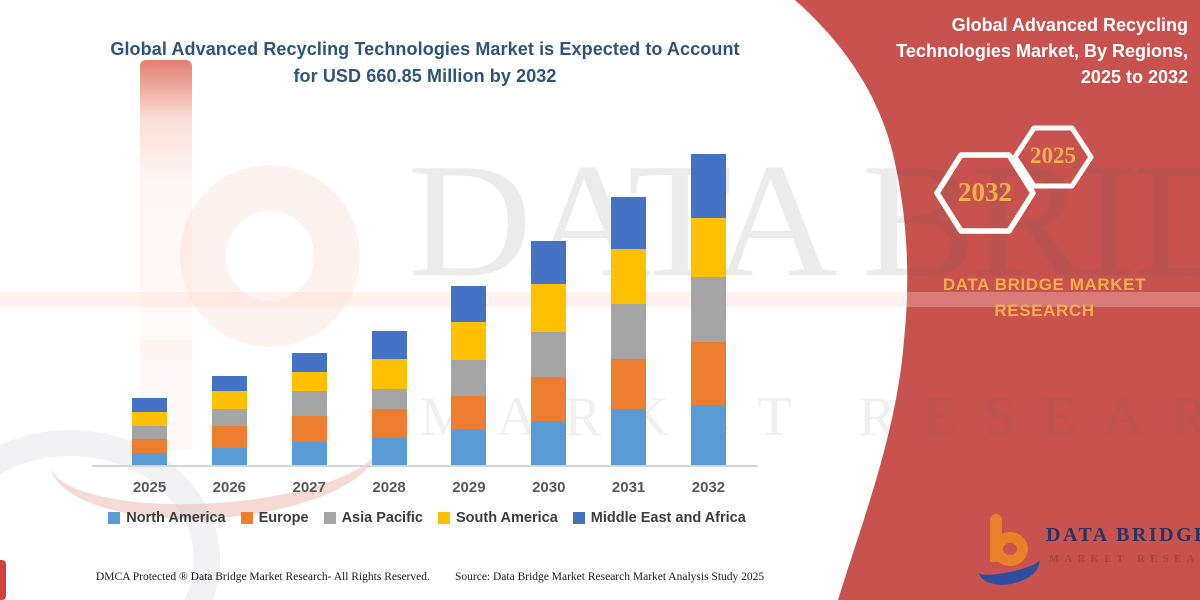 The image size is (1200, 600). What do you see at coordinates (708, 247) in the screenshot?
I see `bar-segment-2032-south-america` at bounding box center [708, 247].